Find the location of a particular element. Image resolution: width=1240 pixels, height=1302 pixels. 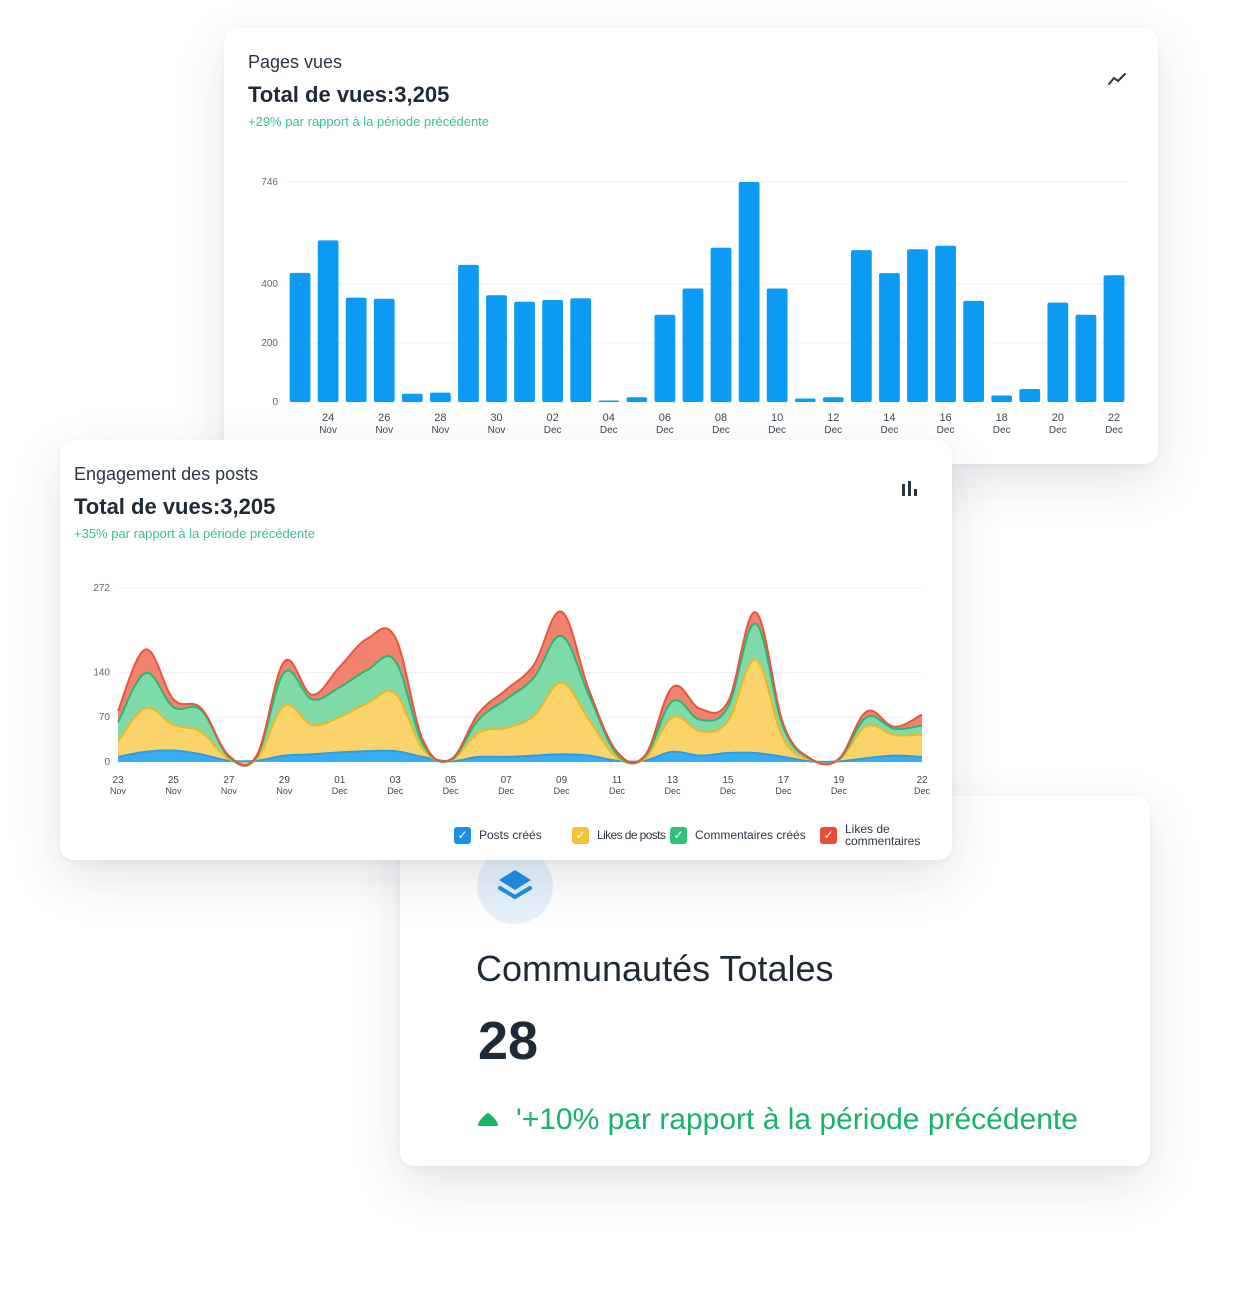

y-tick-label: 0 is located at coordinates (107, 762).